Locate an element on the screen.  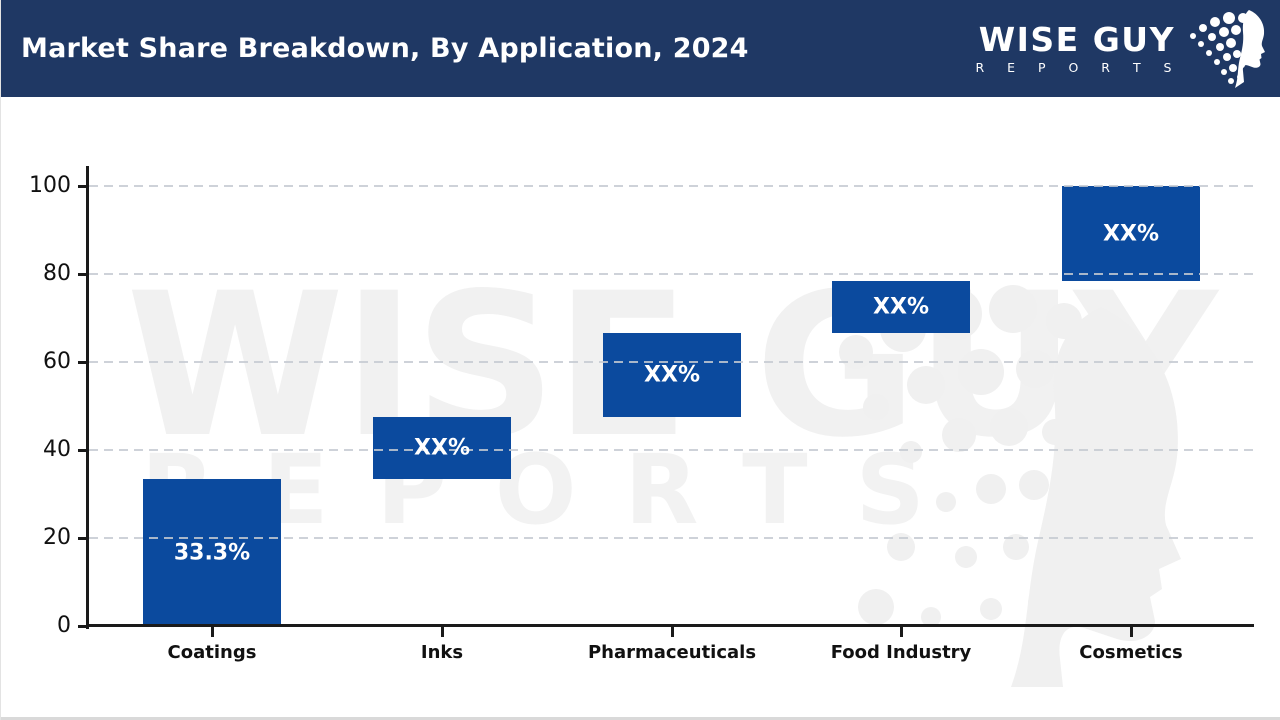
x-tick-label: Pharmaceuticals is located at coordinates (672, 652).